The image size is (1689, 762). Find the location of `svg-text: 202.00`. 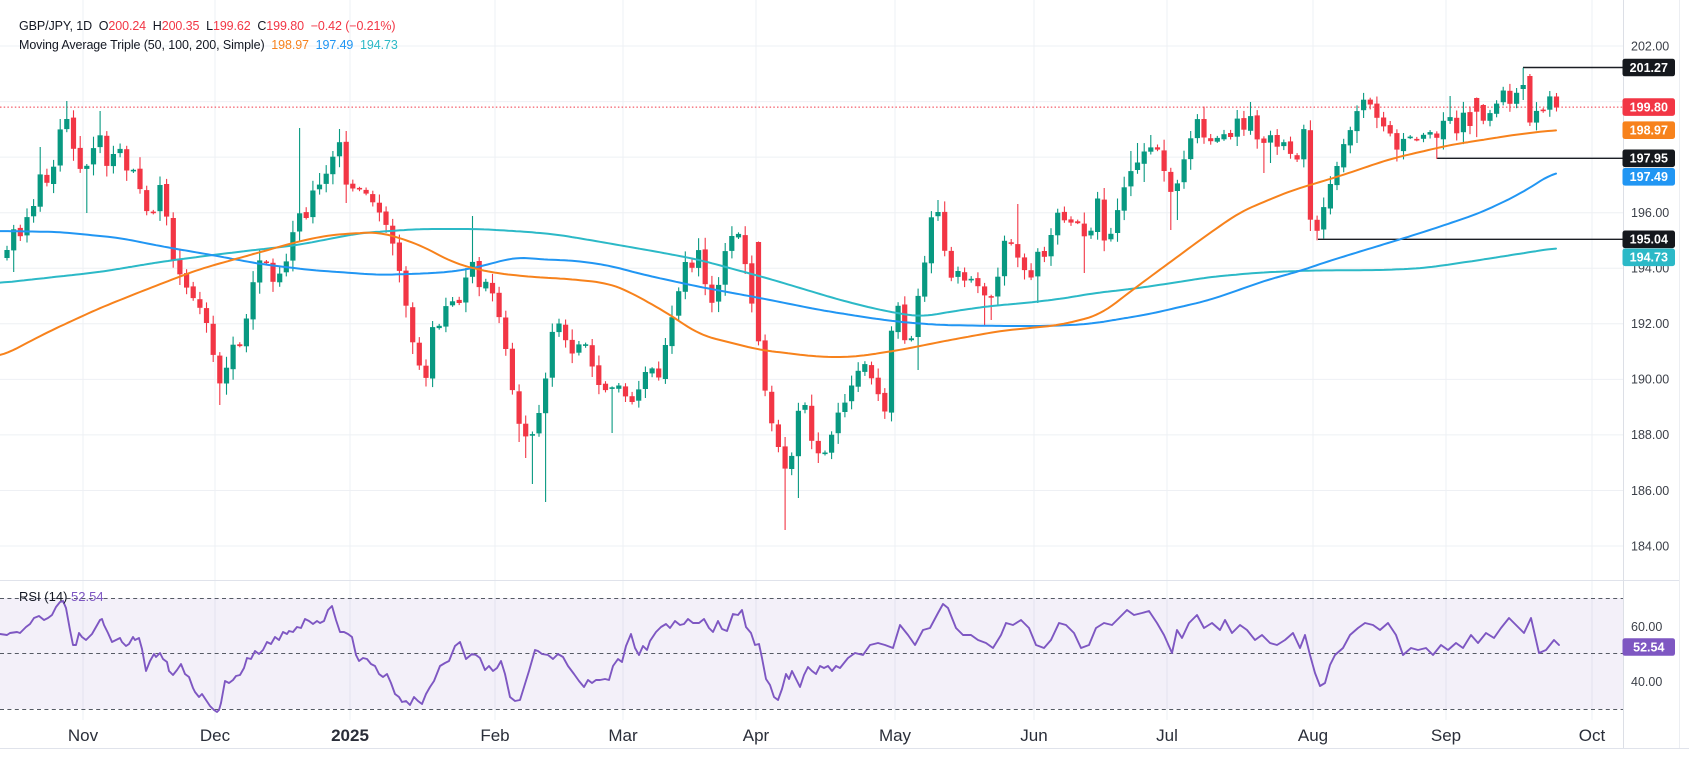

svg-text: 202.00 is located at coordinates (1650, 46).